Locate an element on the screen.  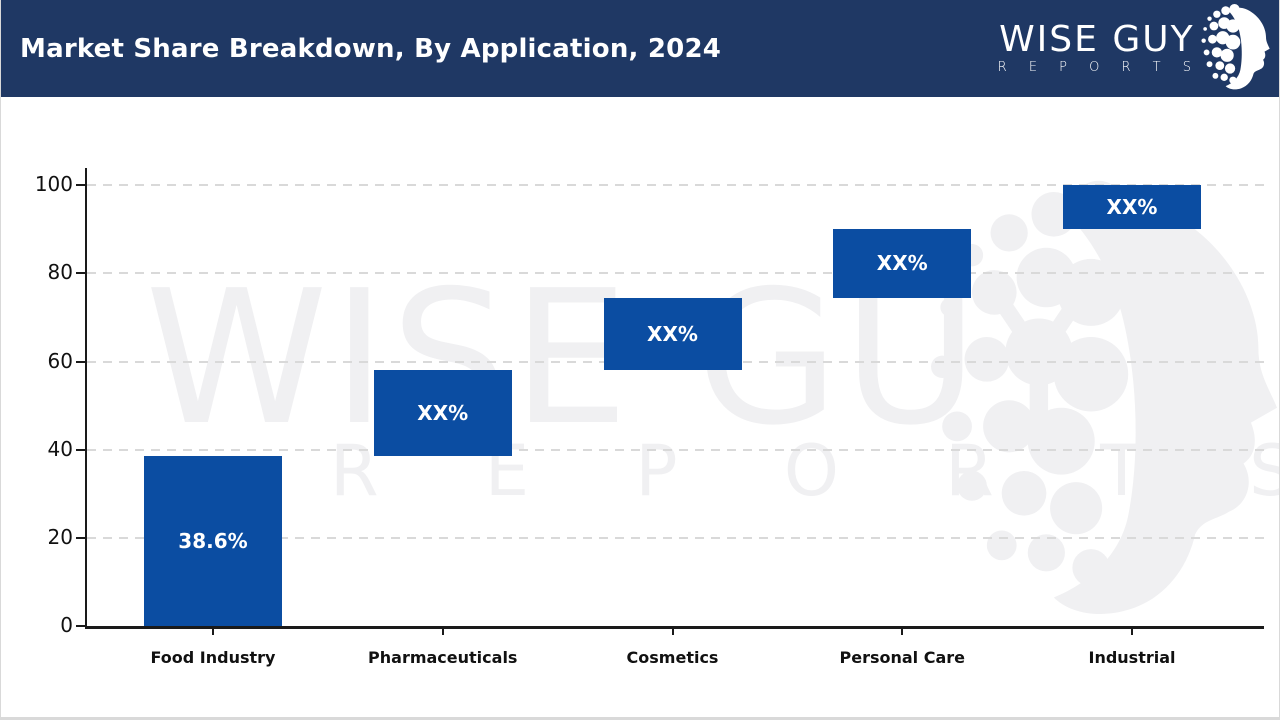
bar-value-label-personal-care: XX% is located at coordinates (902, 263).